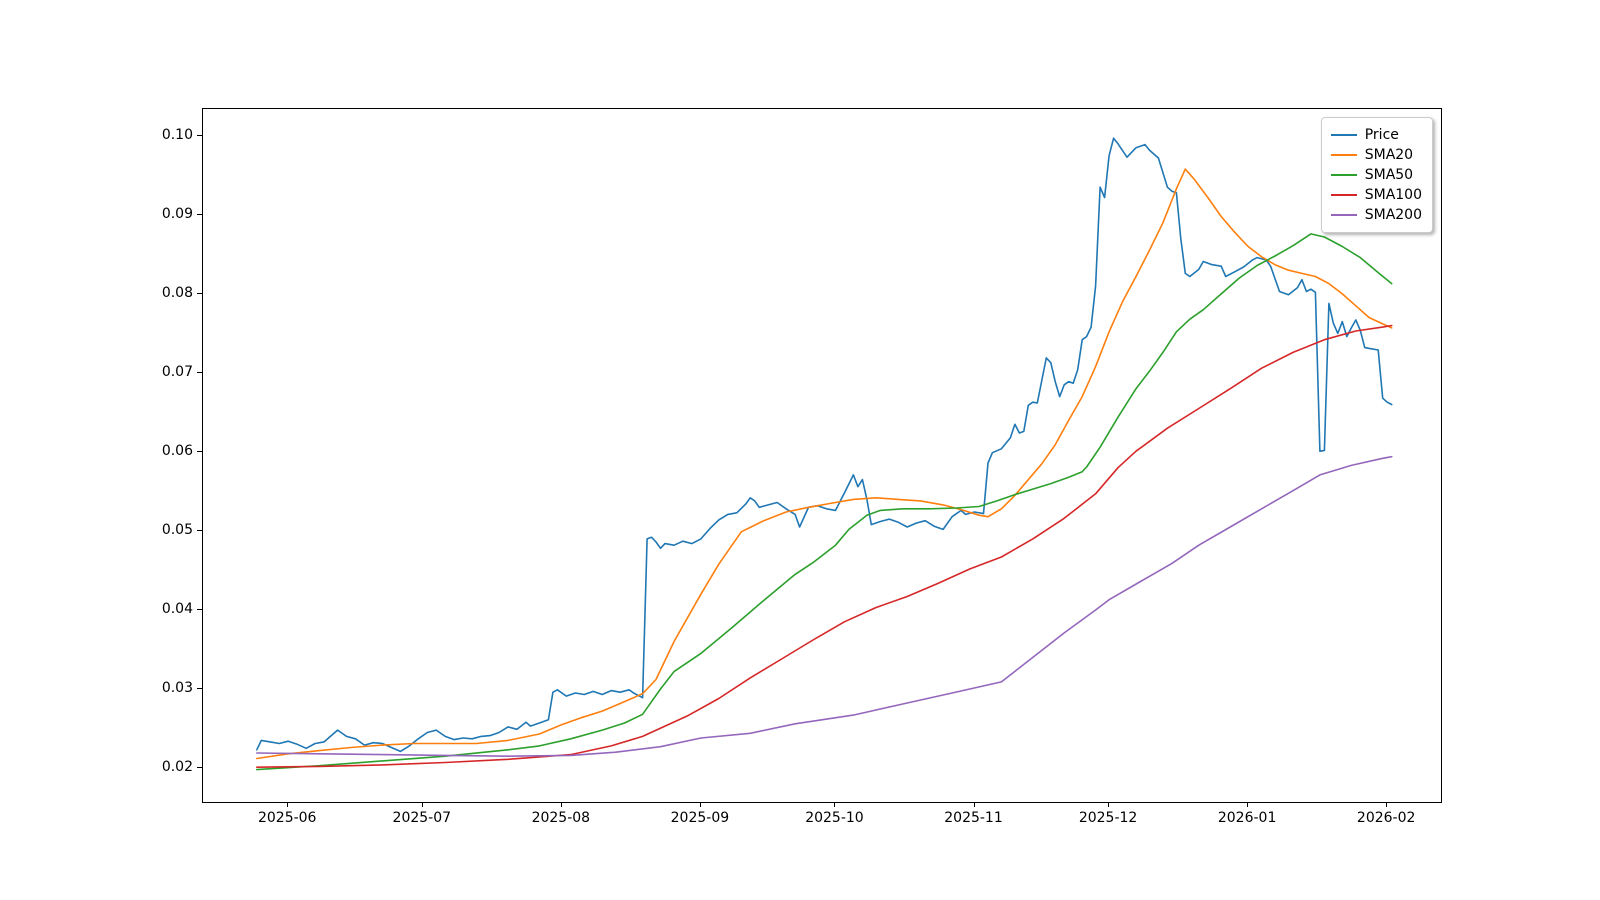 This screenshot has width=1600, height=900. Describe the element at coordinates (1343, 195) in the screenshot. I see `sma100-line-swatch` at that location.